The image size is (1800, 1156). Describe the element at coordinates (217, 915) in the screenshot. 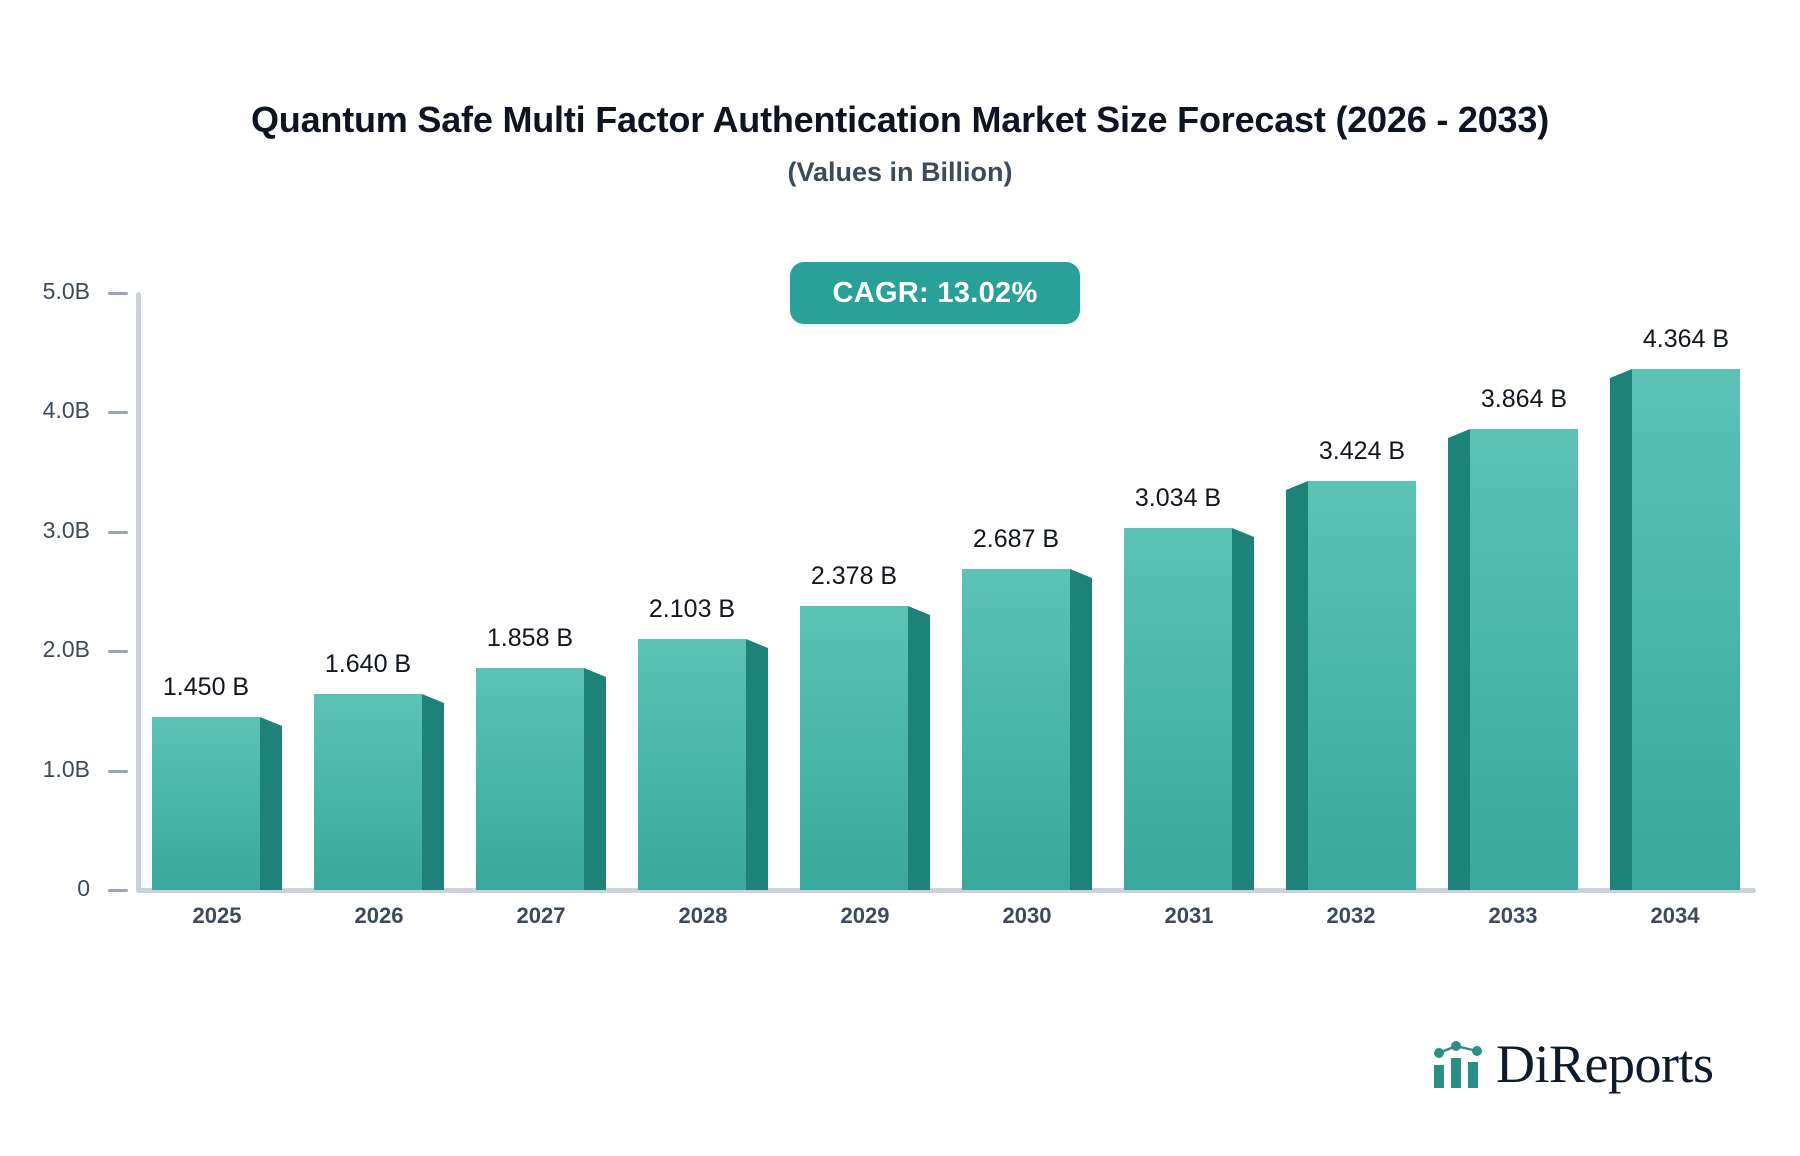

I see `x-axis-label: 2025` at that location.